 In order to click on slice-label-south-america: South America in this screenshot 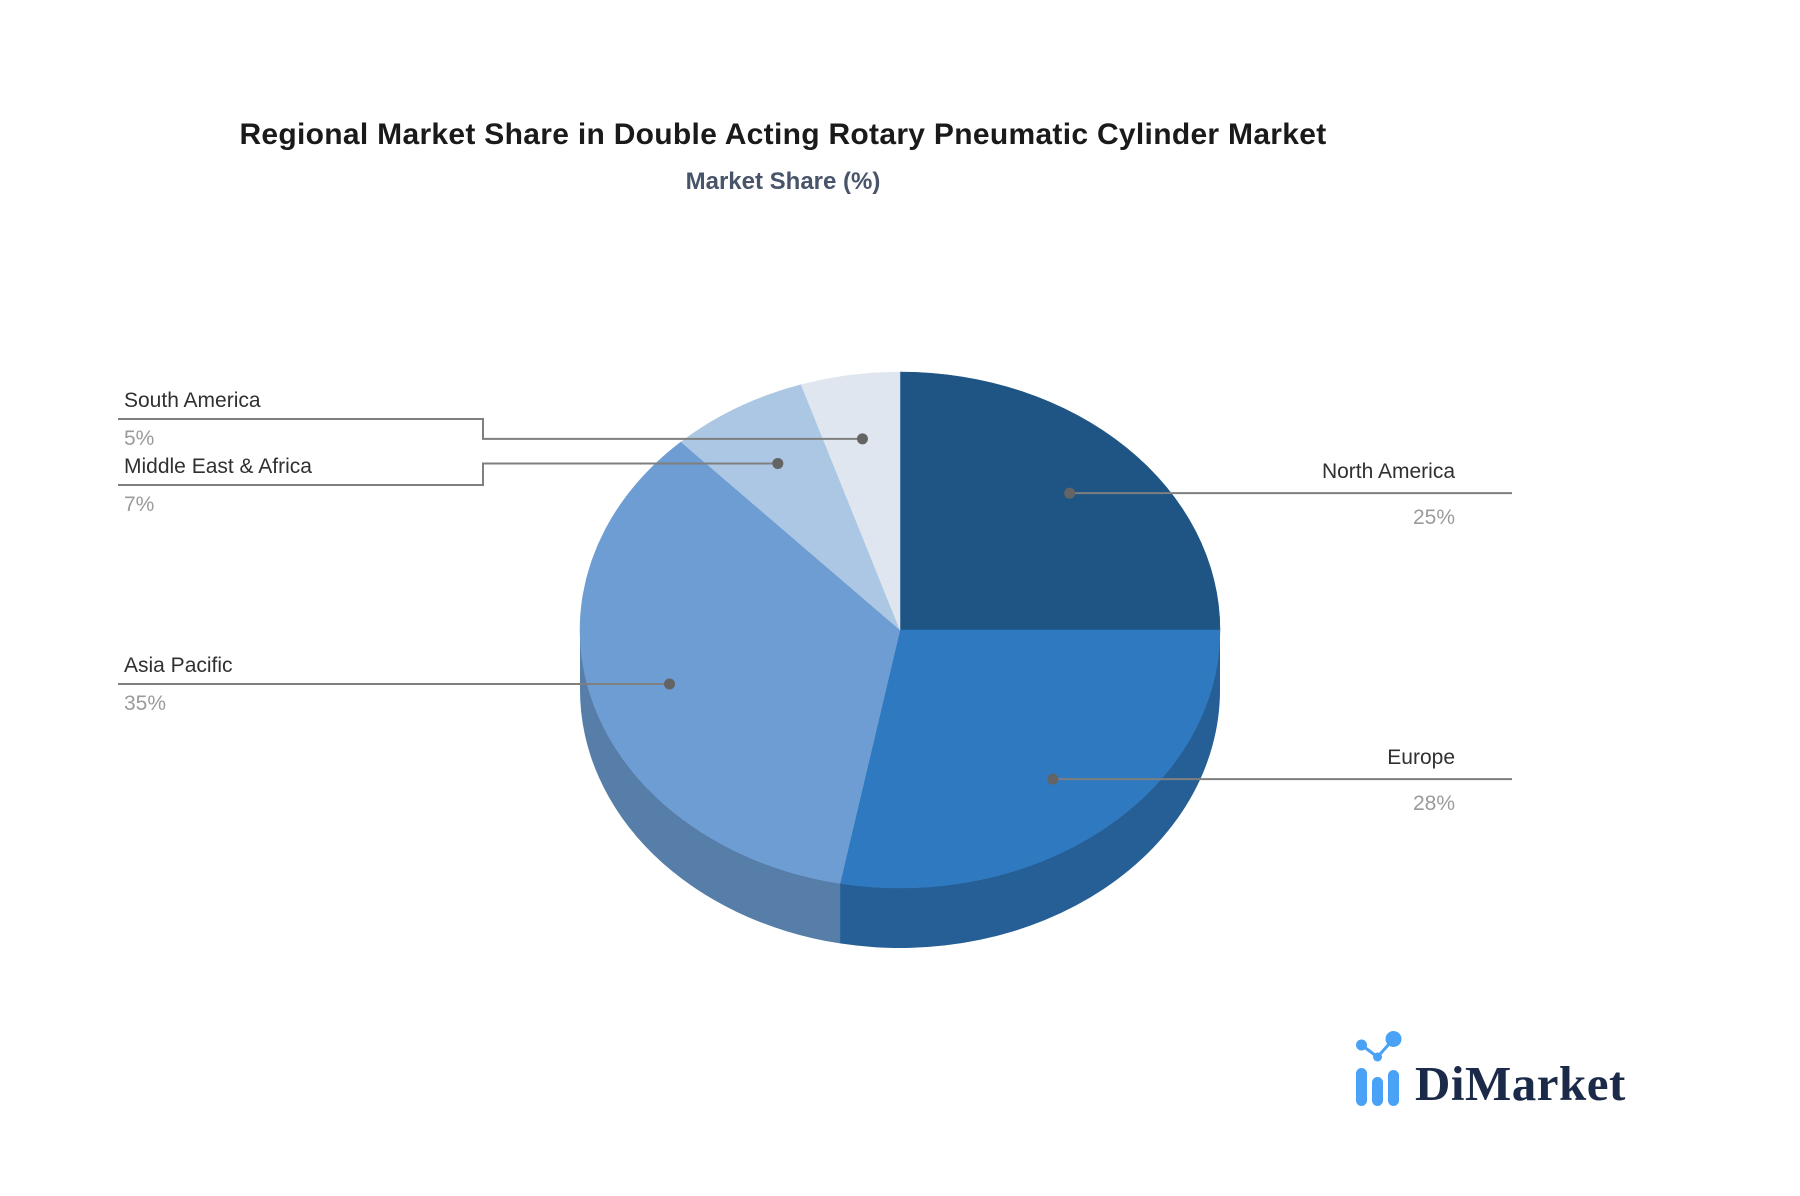, I will do `click(192, 400)`.